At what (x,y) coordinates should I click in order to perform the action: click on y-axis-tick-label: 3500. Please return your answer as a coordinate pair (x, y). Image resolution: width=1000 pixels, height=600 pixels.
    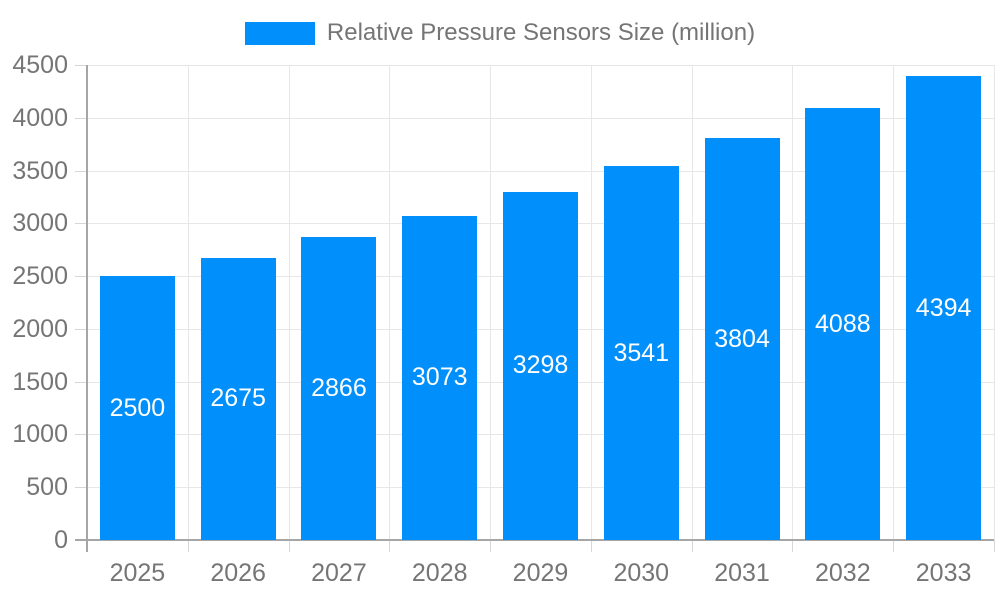
    Looking at the image, I should click on (40, 170).